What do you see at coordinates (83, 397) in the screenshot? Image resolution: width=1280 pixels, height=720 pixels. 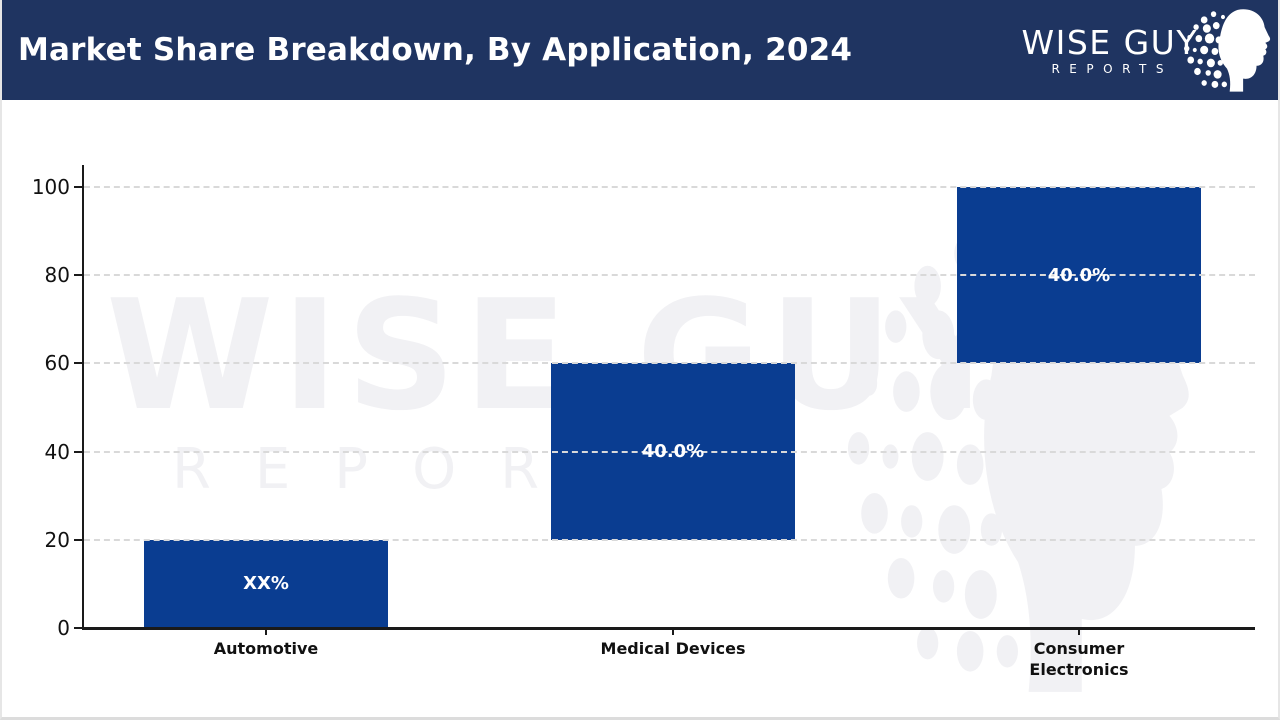 I see `y-axis` at bounding box center [83, 397].